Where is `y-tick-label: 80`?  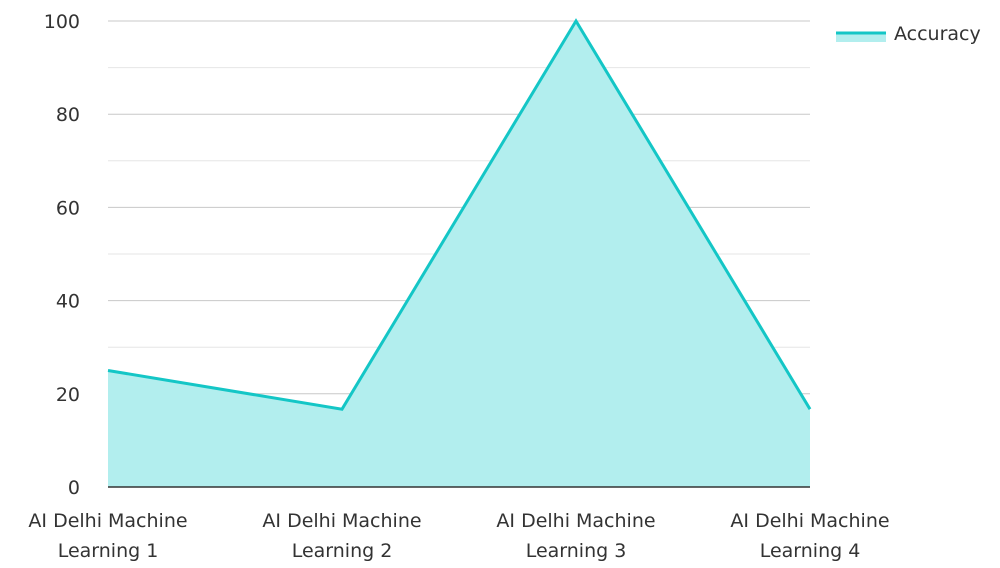 y-tick-label: 80 is located at coordinates (68, 115).